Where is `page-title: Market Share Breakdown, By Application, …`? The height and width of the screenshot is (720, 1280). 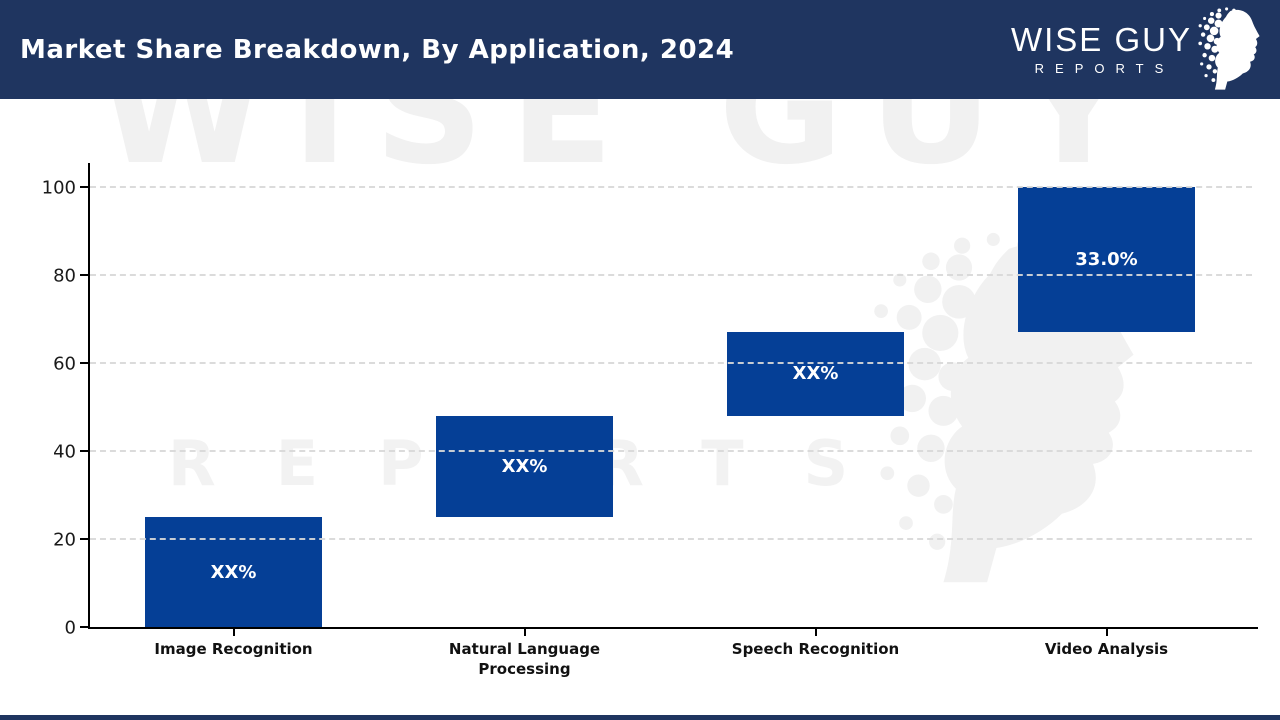 page-title: Market Share Breakdown, By Application, … is located at coordinates (377, 49).